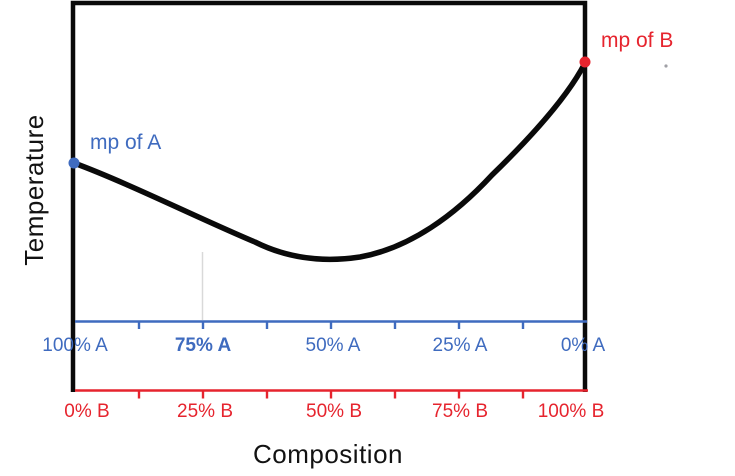  What do you see at coordinates (74, 163) in the screenshot?
I see `mp-of-a-point` at bounding box center [74, 163].